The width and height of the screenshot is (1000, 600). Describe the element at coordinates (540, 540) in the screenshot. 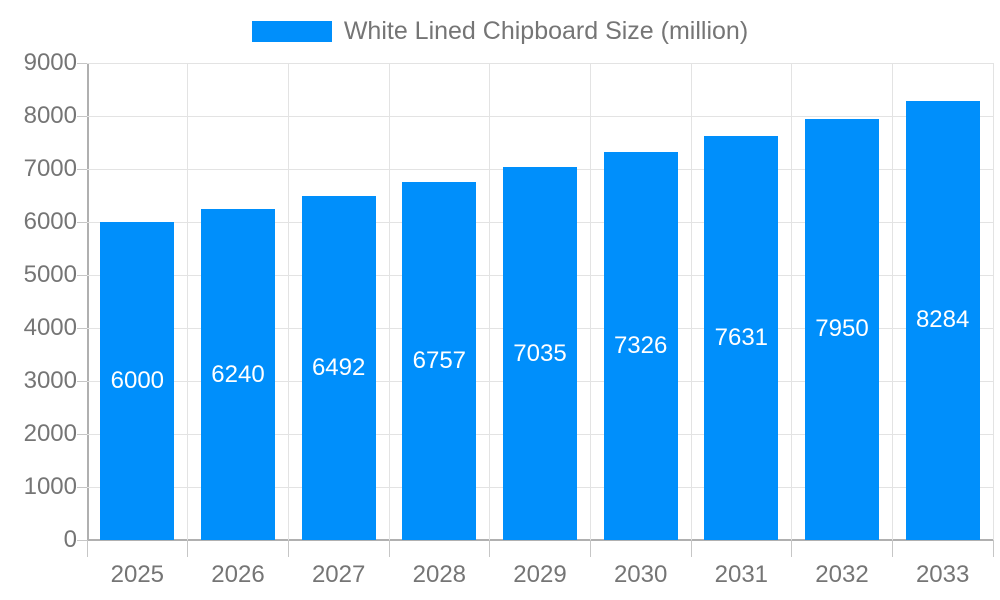

I see `x-axis-line` at that location.